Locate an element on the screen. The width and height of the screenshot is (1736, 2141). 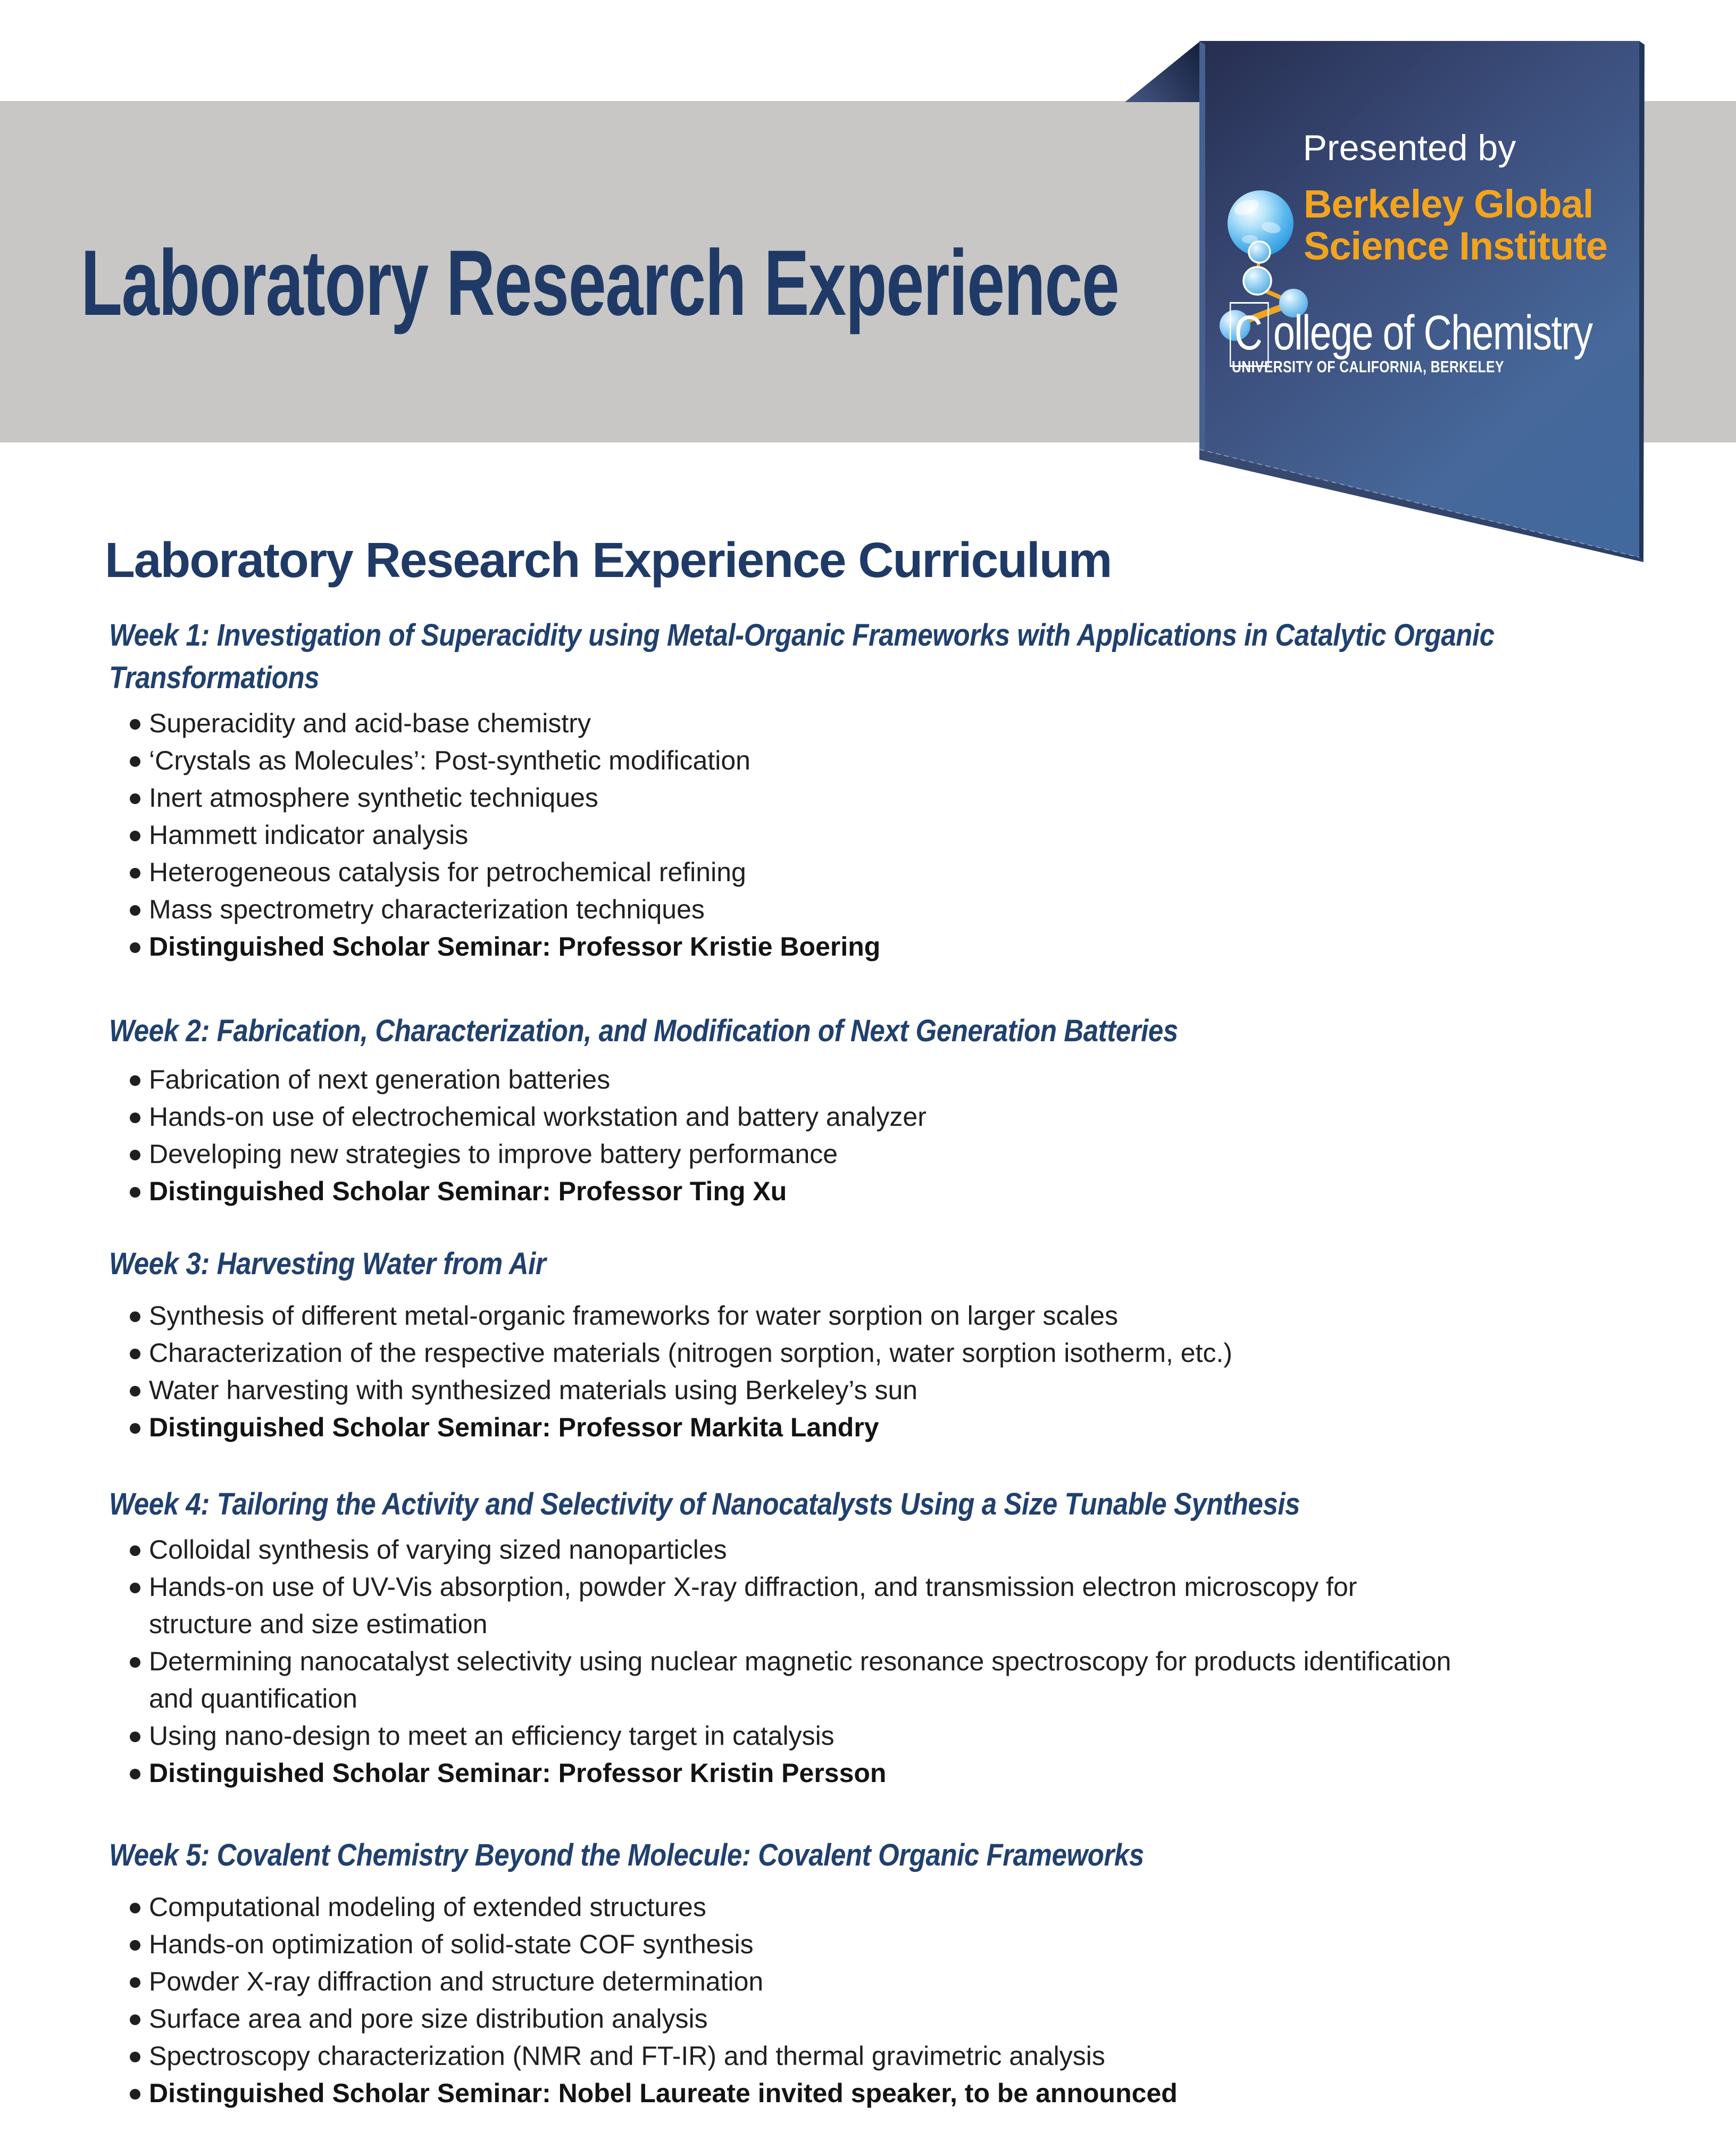
globe-molecule-icon is located at coordinates (1264, 266).